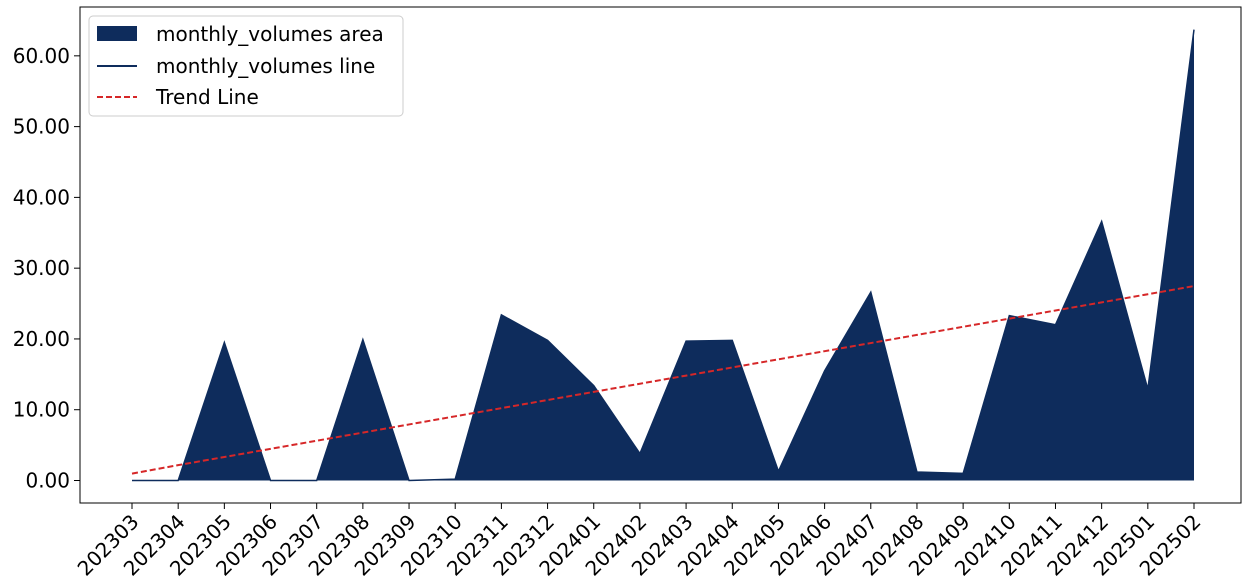 The height and width of the screenshot is (582, 1245). Describe the element at coordinates (41, 197) in the screenshot. I see `y-tick-label: 40.00` at that location.